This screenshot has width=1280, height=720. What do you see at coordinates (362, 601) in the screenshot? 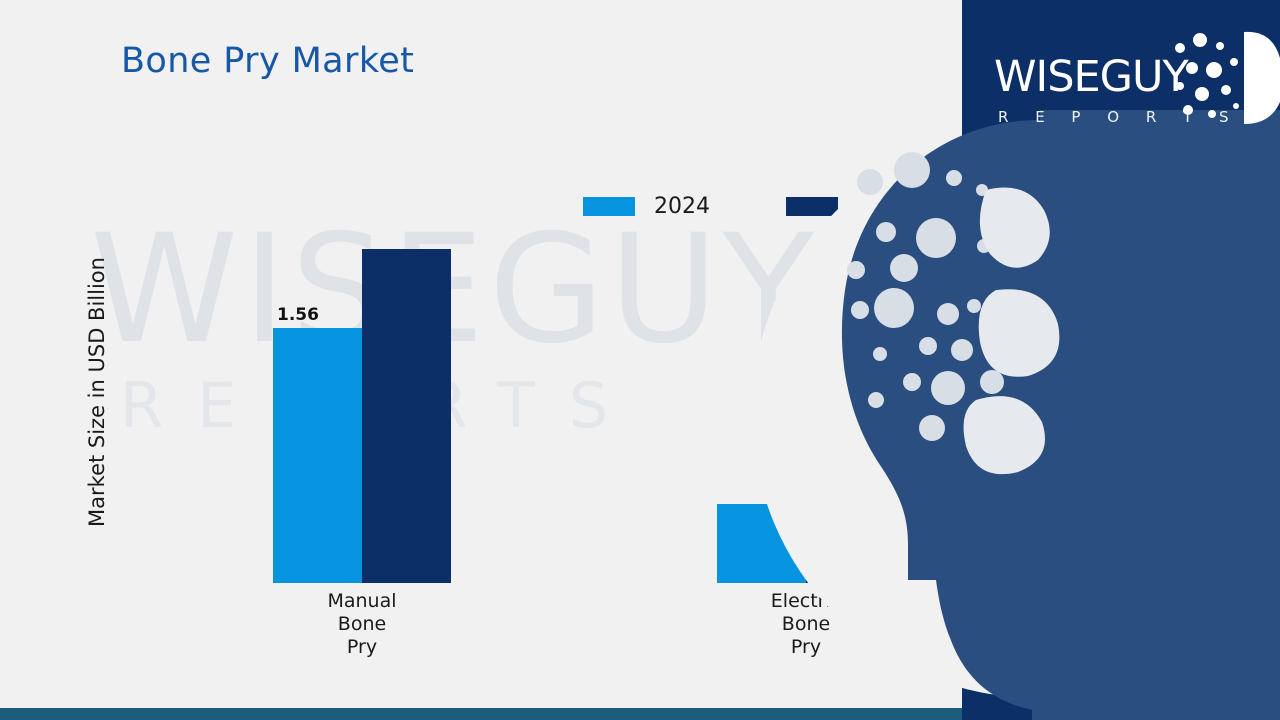
I see `category-label-line: Manual` at bounding box center [362, 601].